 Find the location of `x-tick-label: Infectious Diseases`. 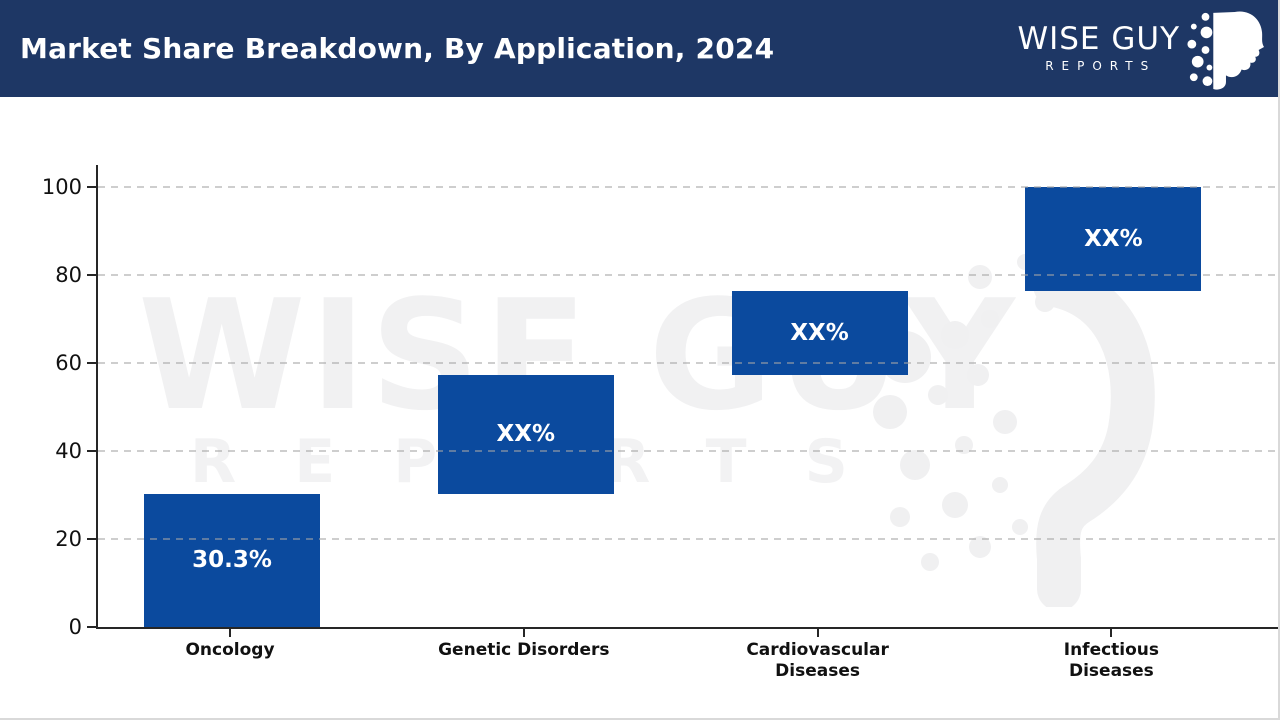

x-tick-label: Infectious Diseases is located at coordinates (1111, 660).